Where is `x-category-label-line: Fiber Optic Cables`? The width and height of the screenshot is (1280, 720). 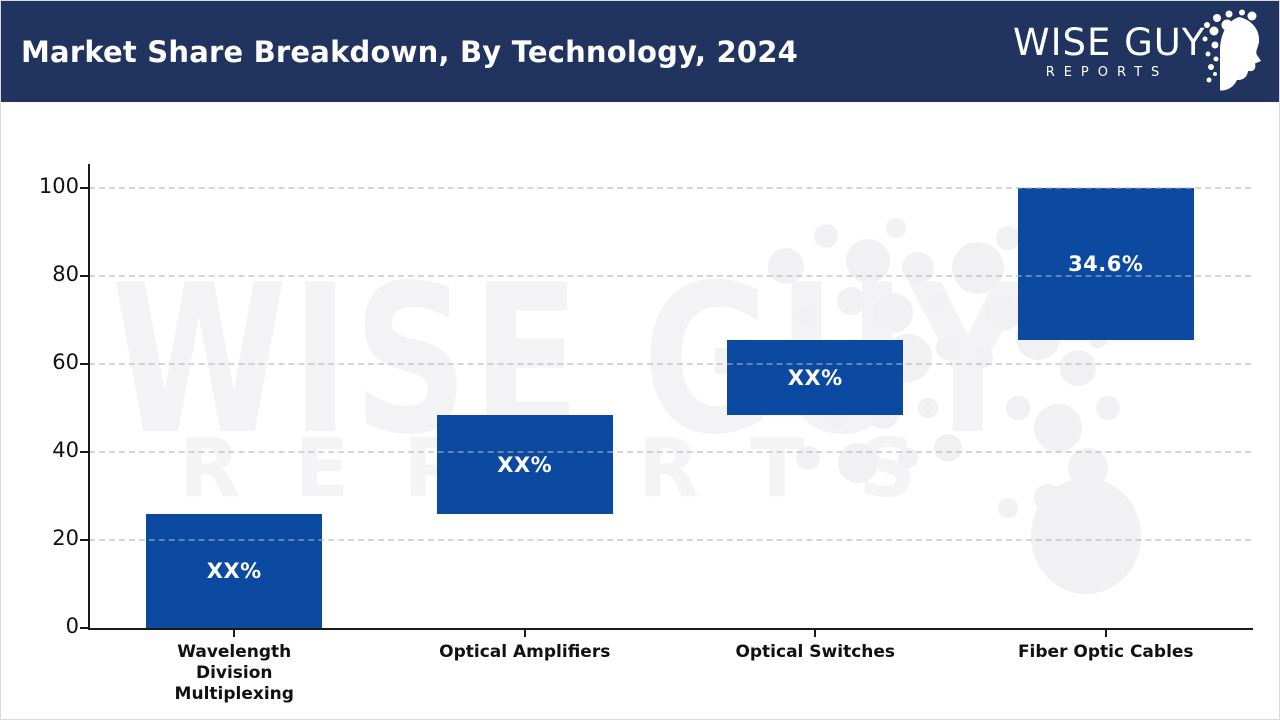
x-category-label-line: Fiber Optic Cables is located at coordinates (1105, 652).